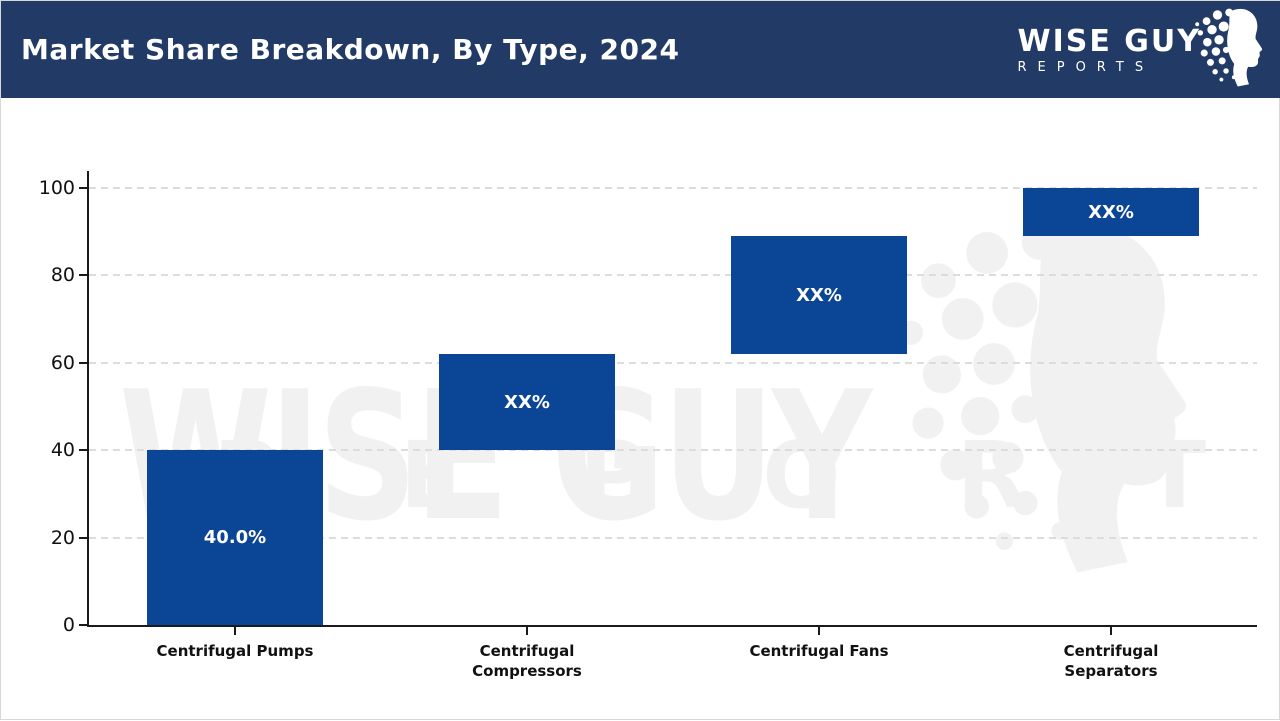 This screenshot has width=1280, height=721. What do you see at coordinates (527, 661) in the screenshot?
I see `x-tick-label: Centrifugal Compressors` at bounding box center [527, 661].